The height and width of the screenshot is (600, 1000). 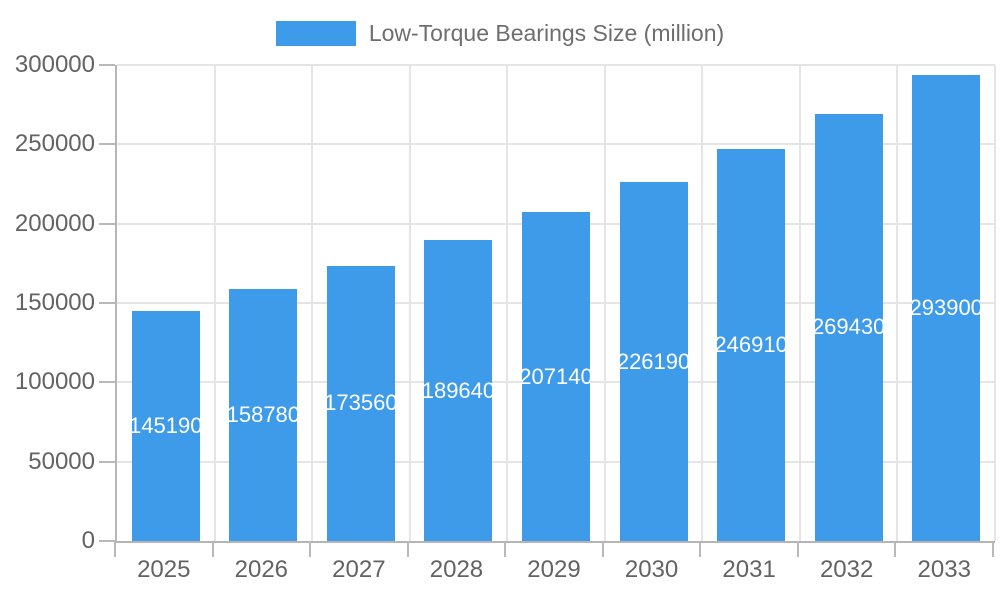 What do you see at coordinates (651, 569) in the screenshot?
I see `x-tick-label: 2030` at bounding box center [651, 569].